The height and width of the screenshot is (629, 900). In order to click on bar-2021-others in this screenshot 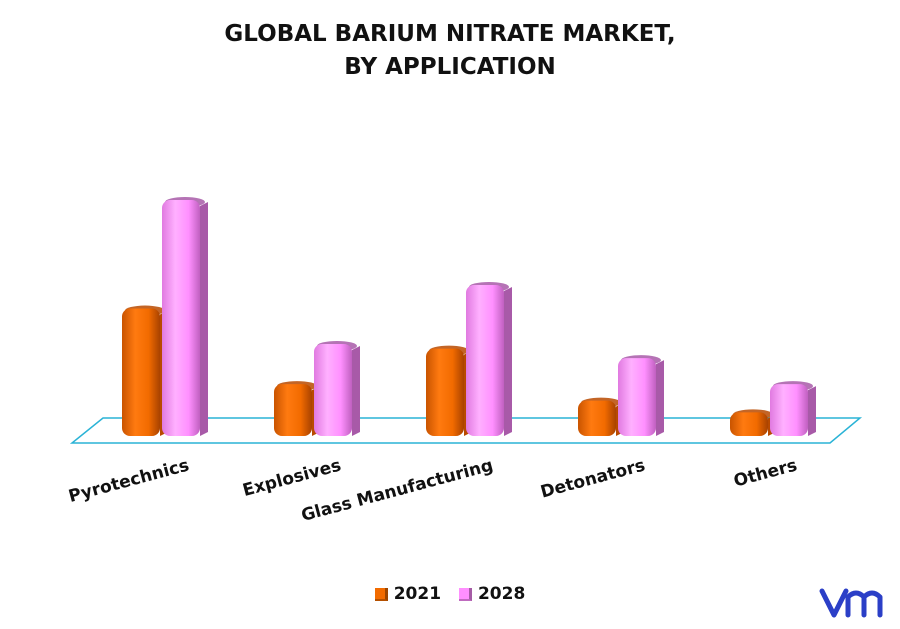, I will do `click(753, 422)`.